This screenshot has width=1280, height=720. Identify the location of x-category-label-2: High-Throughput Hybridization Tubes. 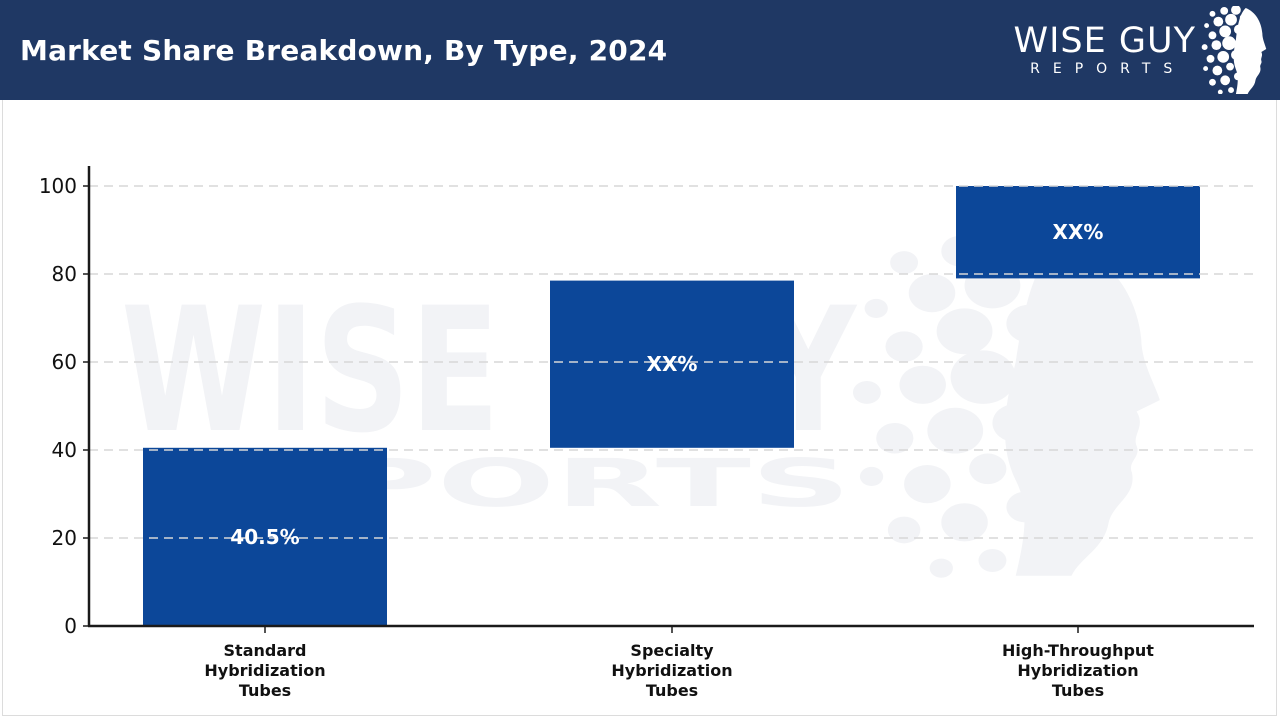
(1078, 670).